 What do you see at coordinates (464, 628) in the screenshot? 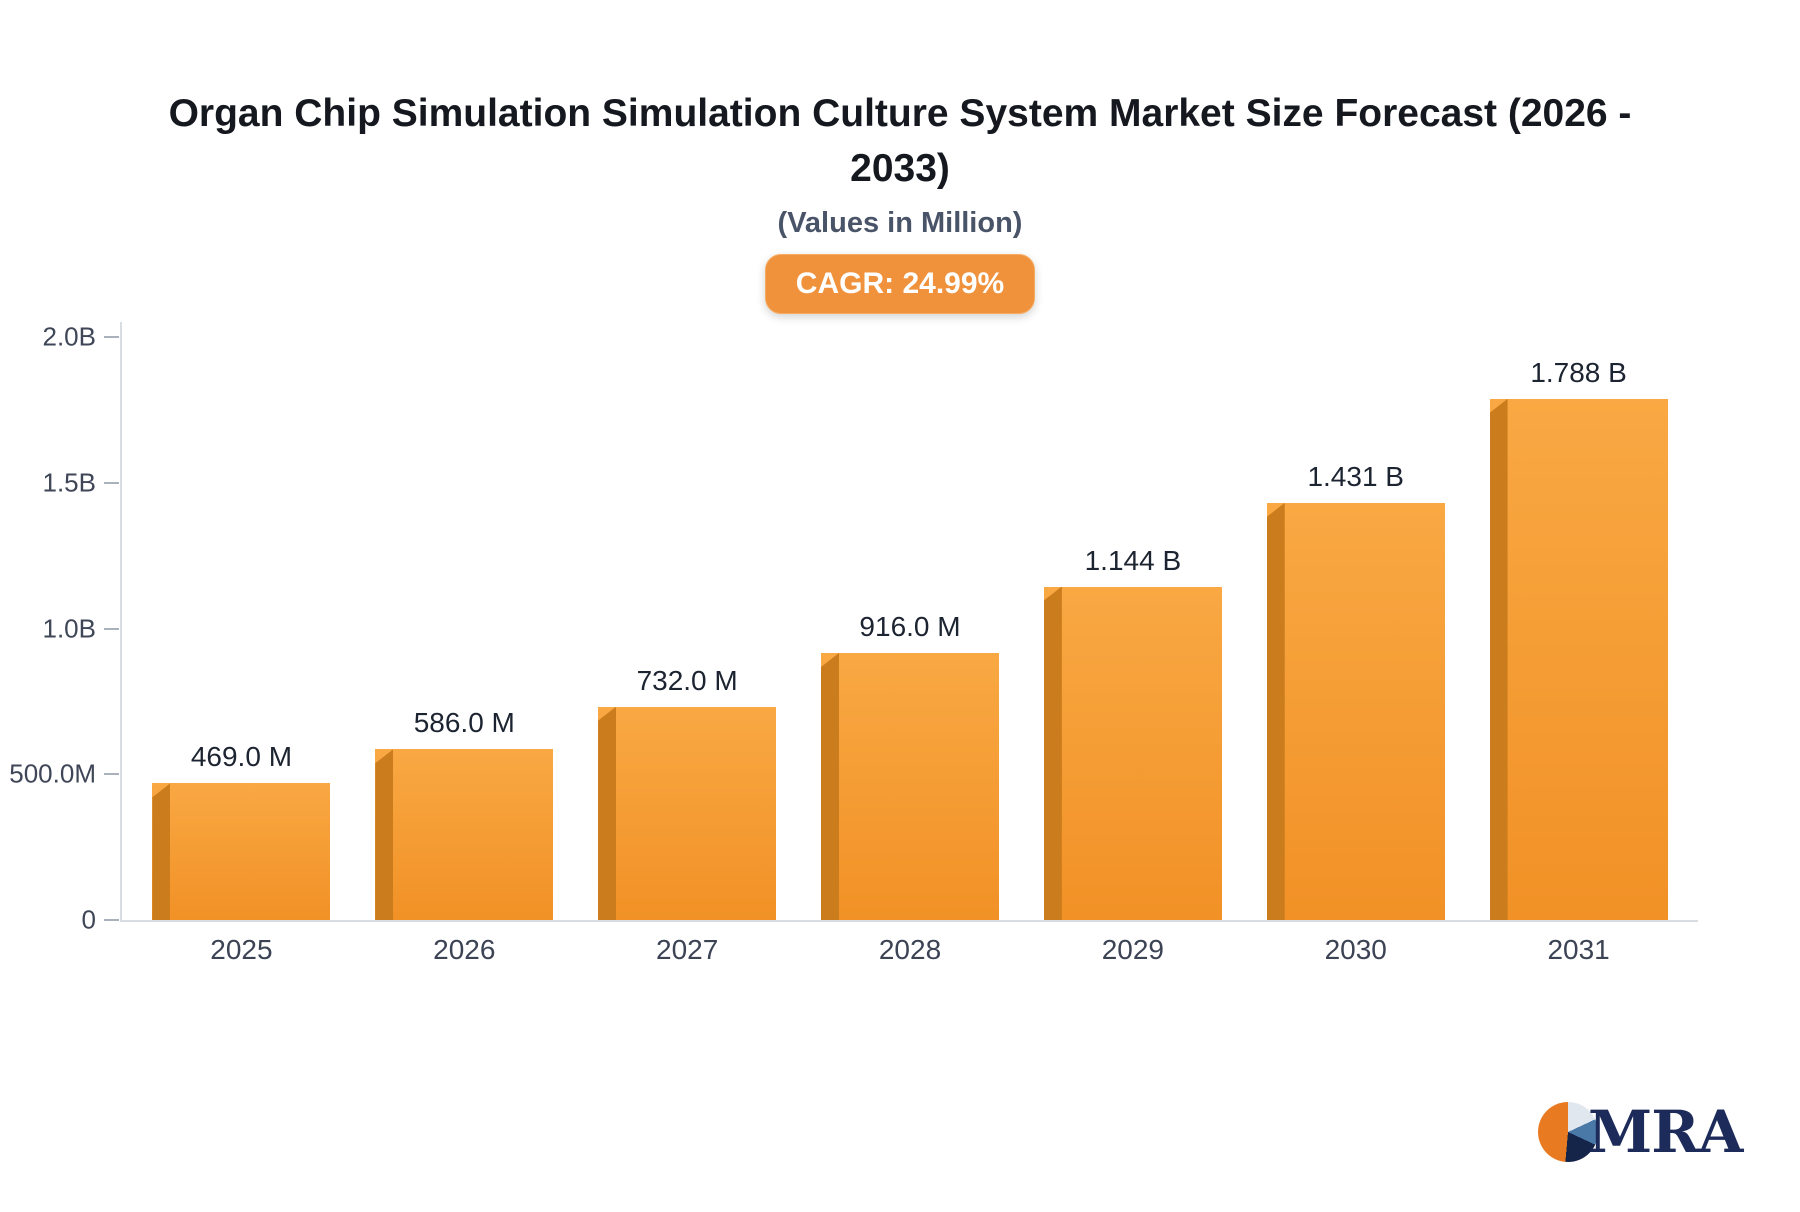
I see `bar-column-2026: 586.0 M` at bounding box center [464, 628].